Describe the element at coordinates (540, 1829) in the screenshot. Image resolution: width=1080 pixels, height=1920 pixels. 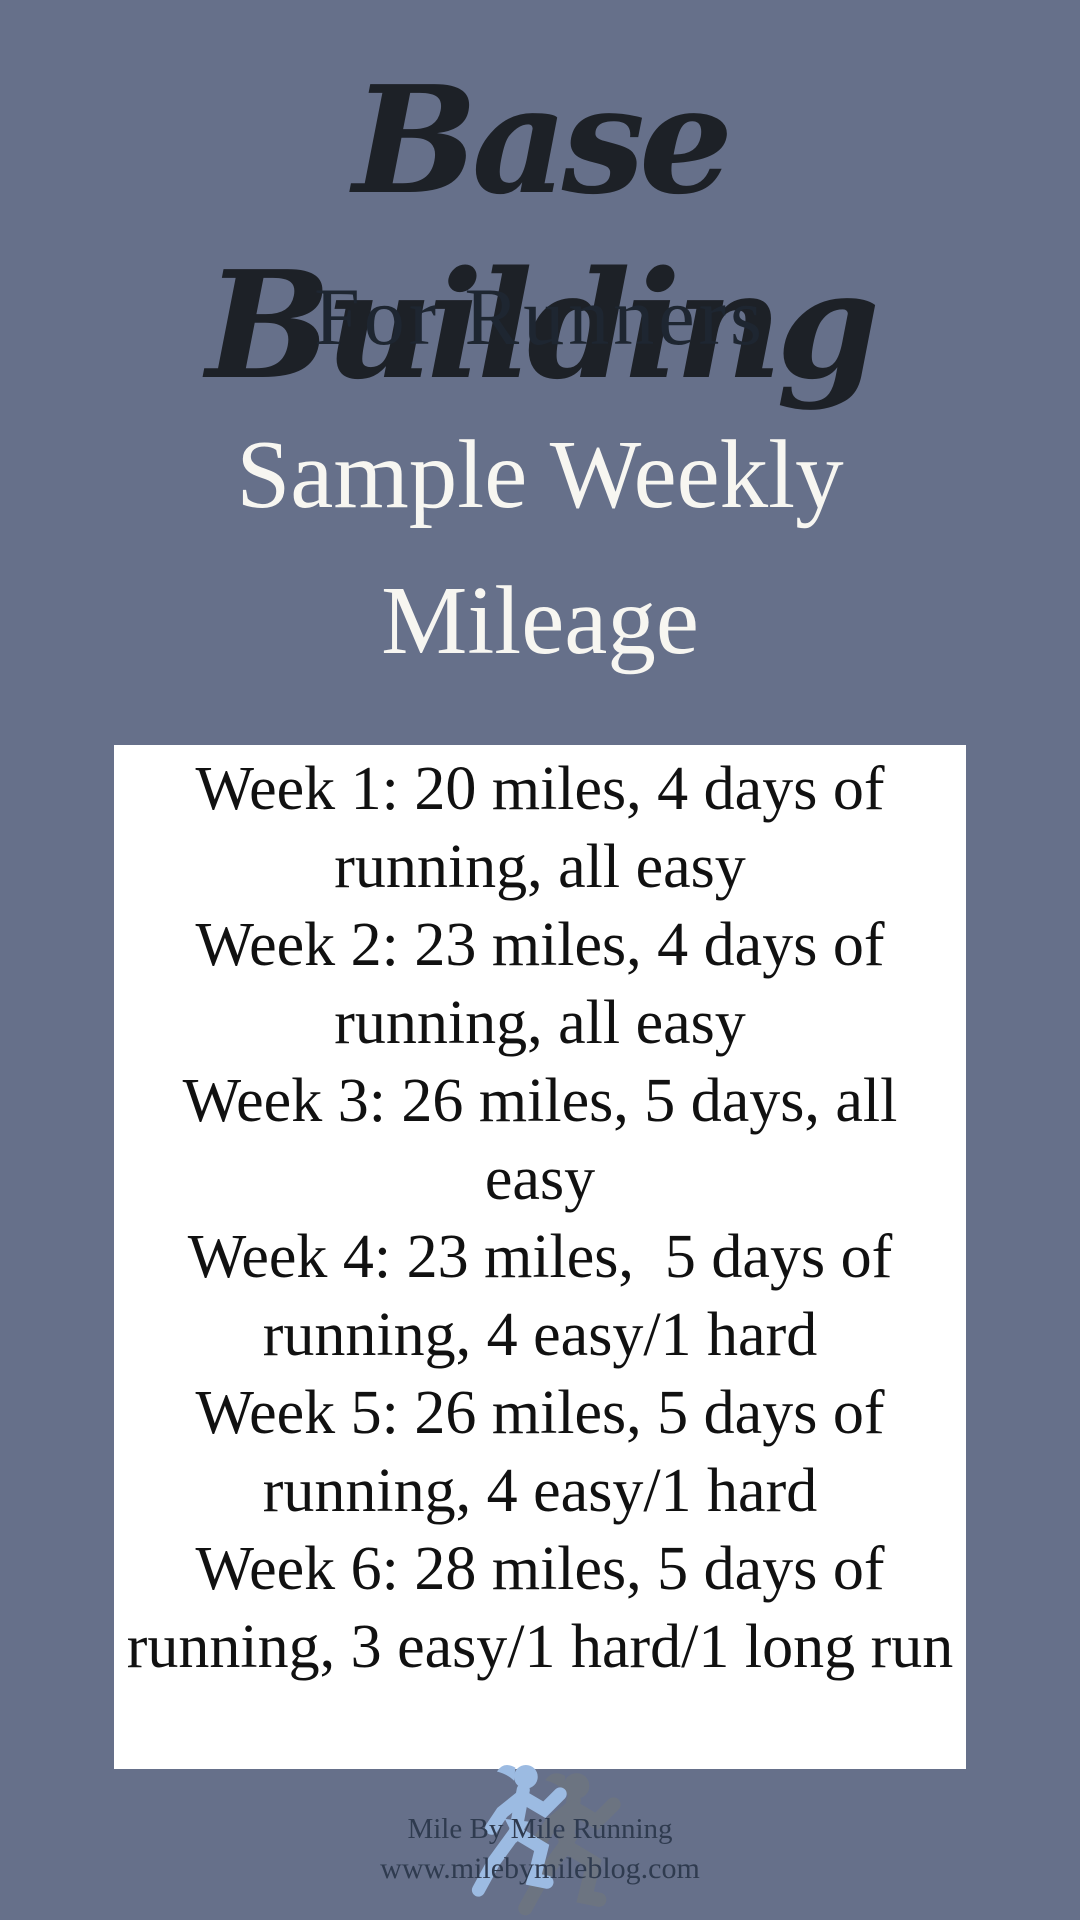
I see `brand-name: Mile By Mile Running` at that location.